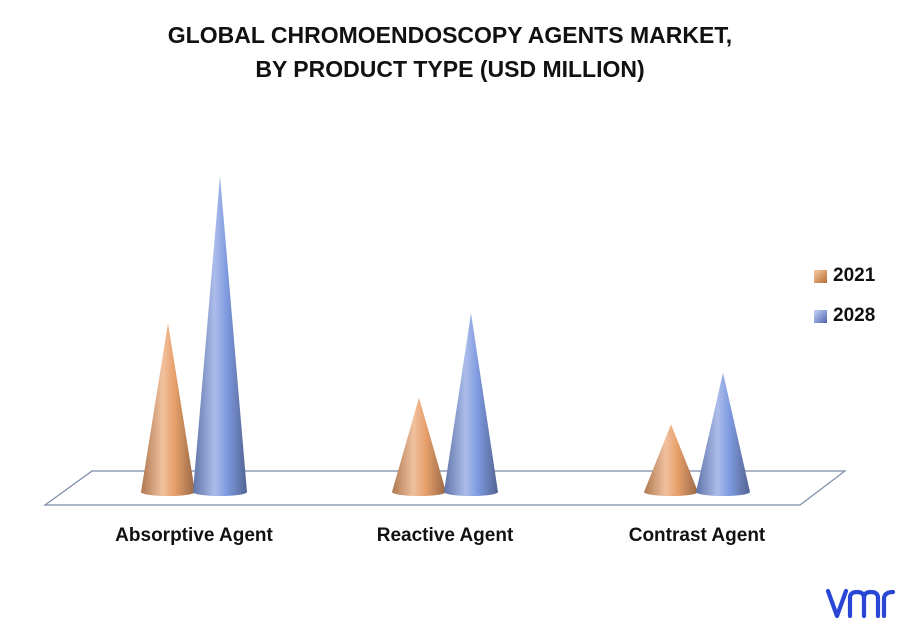 This screenshot has width=900, height=629. I want to click on legend-label-2028: 2028, so click(854, 315).